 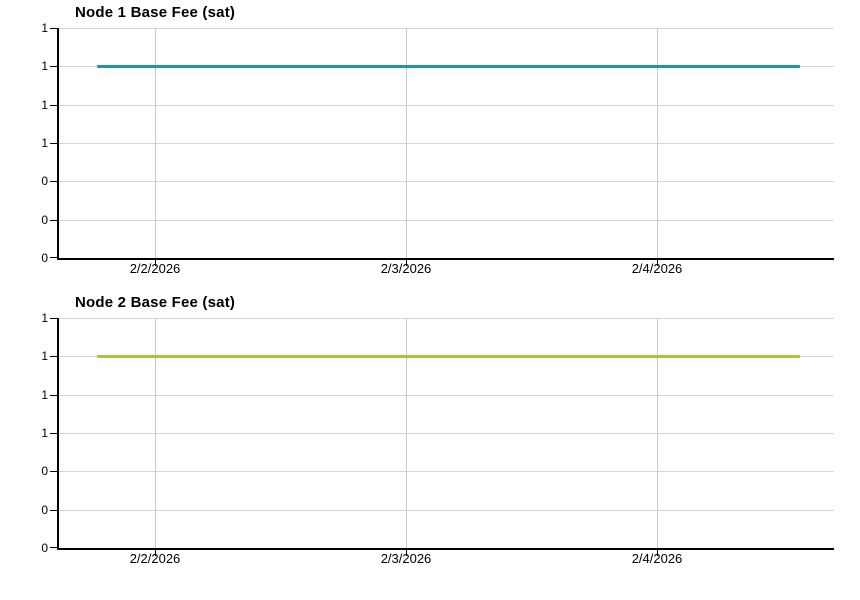 I want to click on chart-title: Node 2 Base Fee (sat), so click(x=155, y=302).